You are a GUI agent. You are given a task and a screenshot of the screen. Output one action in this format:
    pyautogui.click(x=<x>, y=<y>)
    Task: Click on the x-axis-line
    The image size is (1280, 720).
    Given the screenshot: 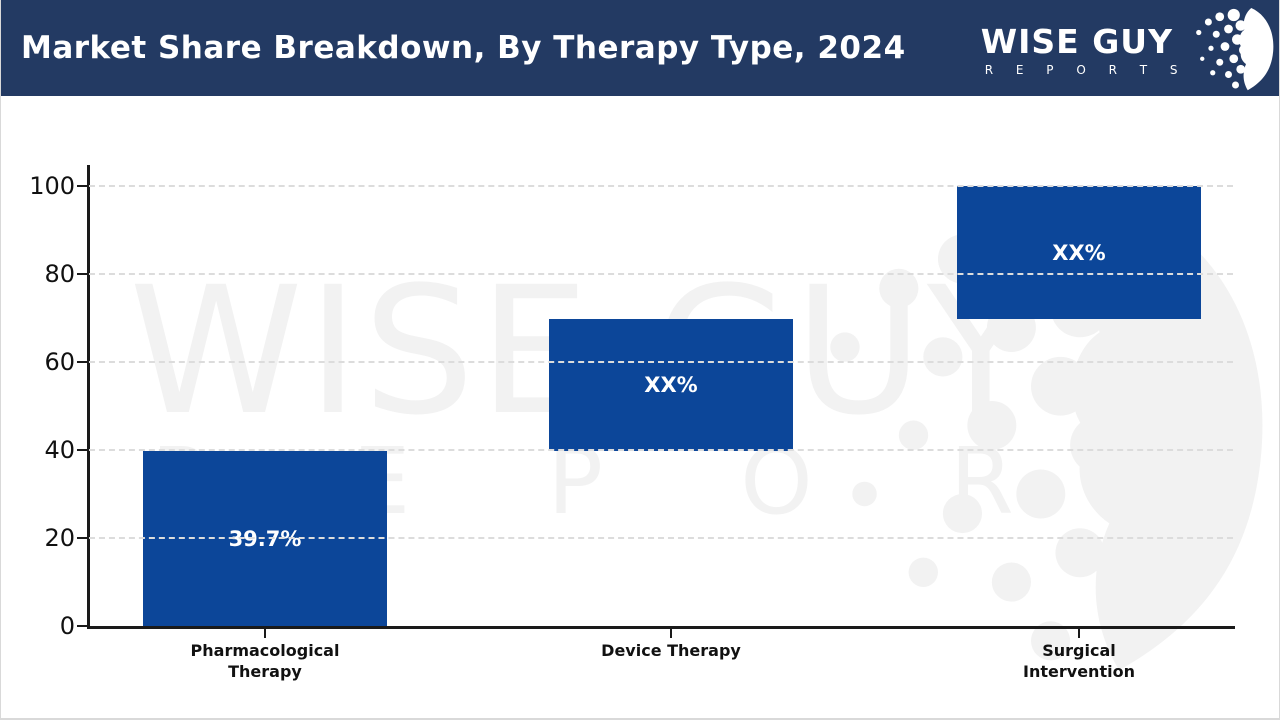 What is the action you would take?
    pyautogui.click(x=661, y=627)
    